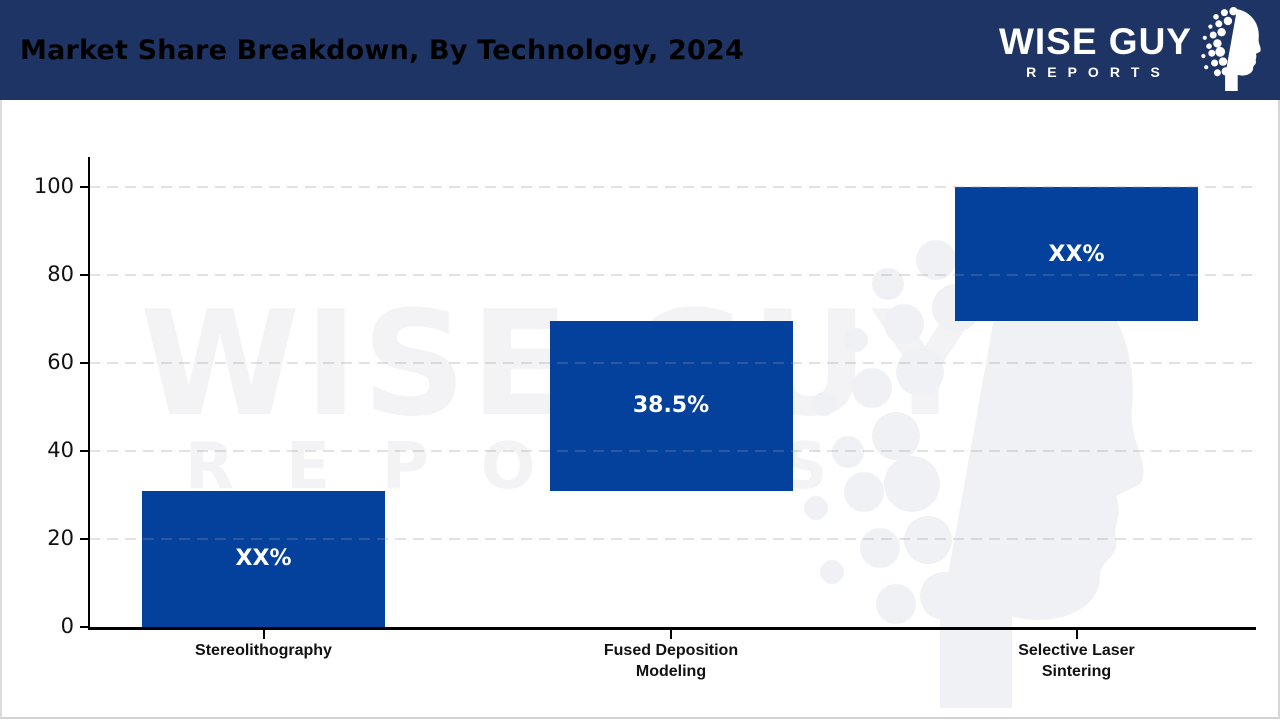 This screenshot has width=1280, height=720. What do you see at coordinates (60, 274) in the screenshot?
I see `y-axis-tick-label: 80` at bounding box center [60, 274].